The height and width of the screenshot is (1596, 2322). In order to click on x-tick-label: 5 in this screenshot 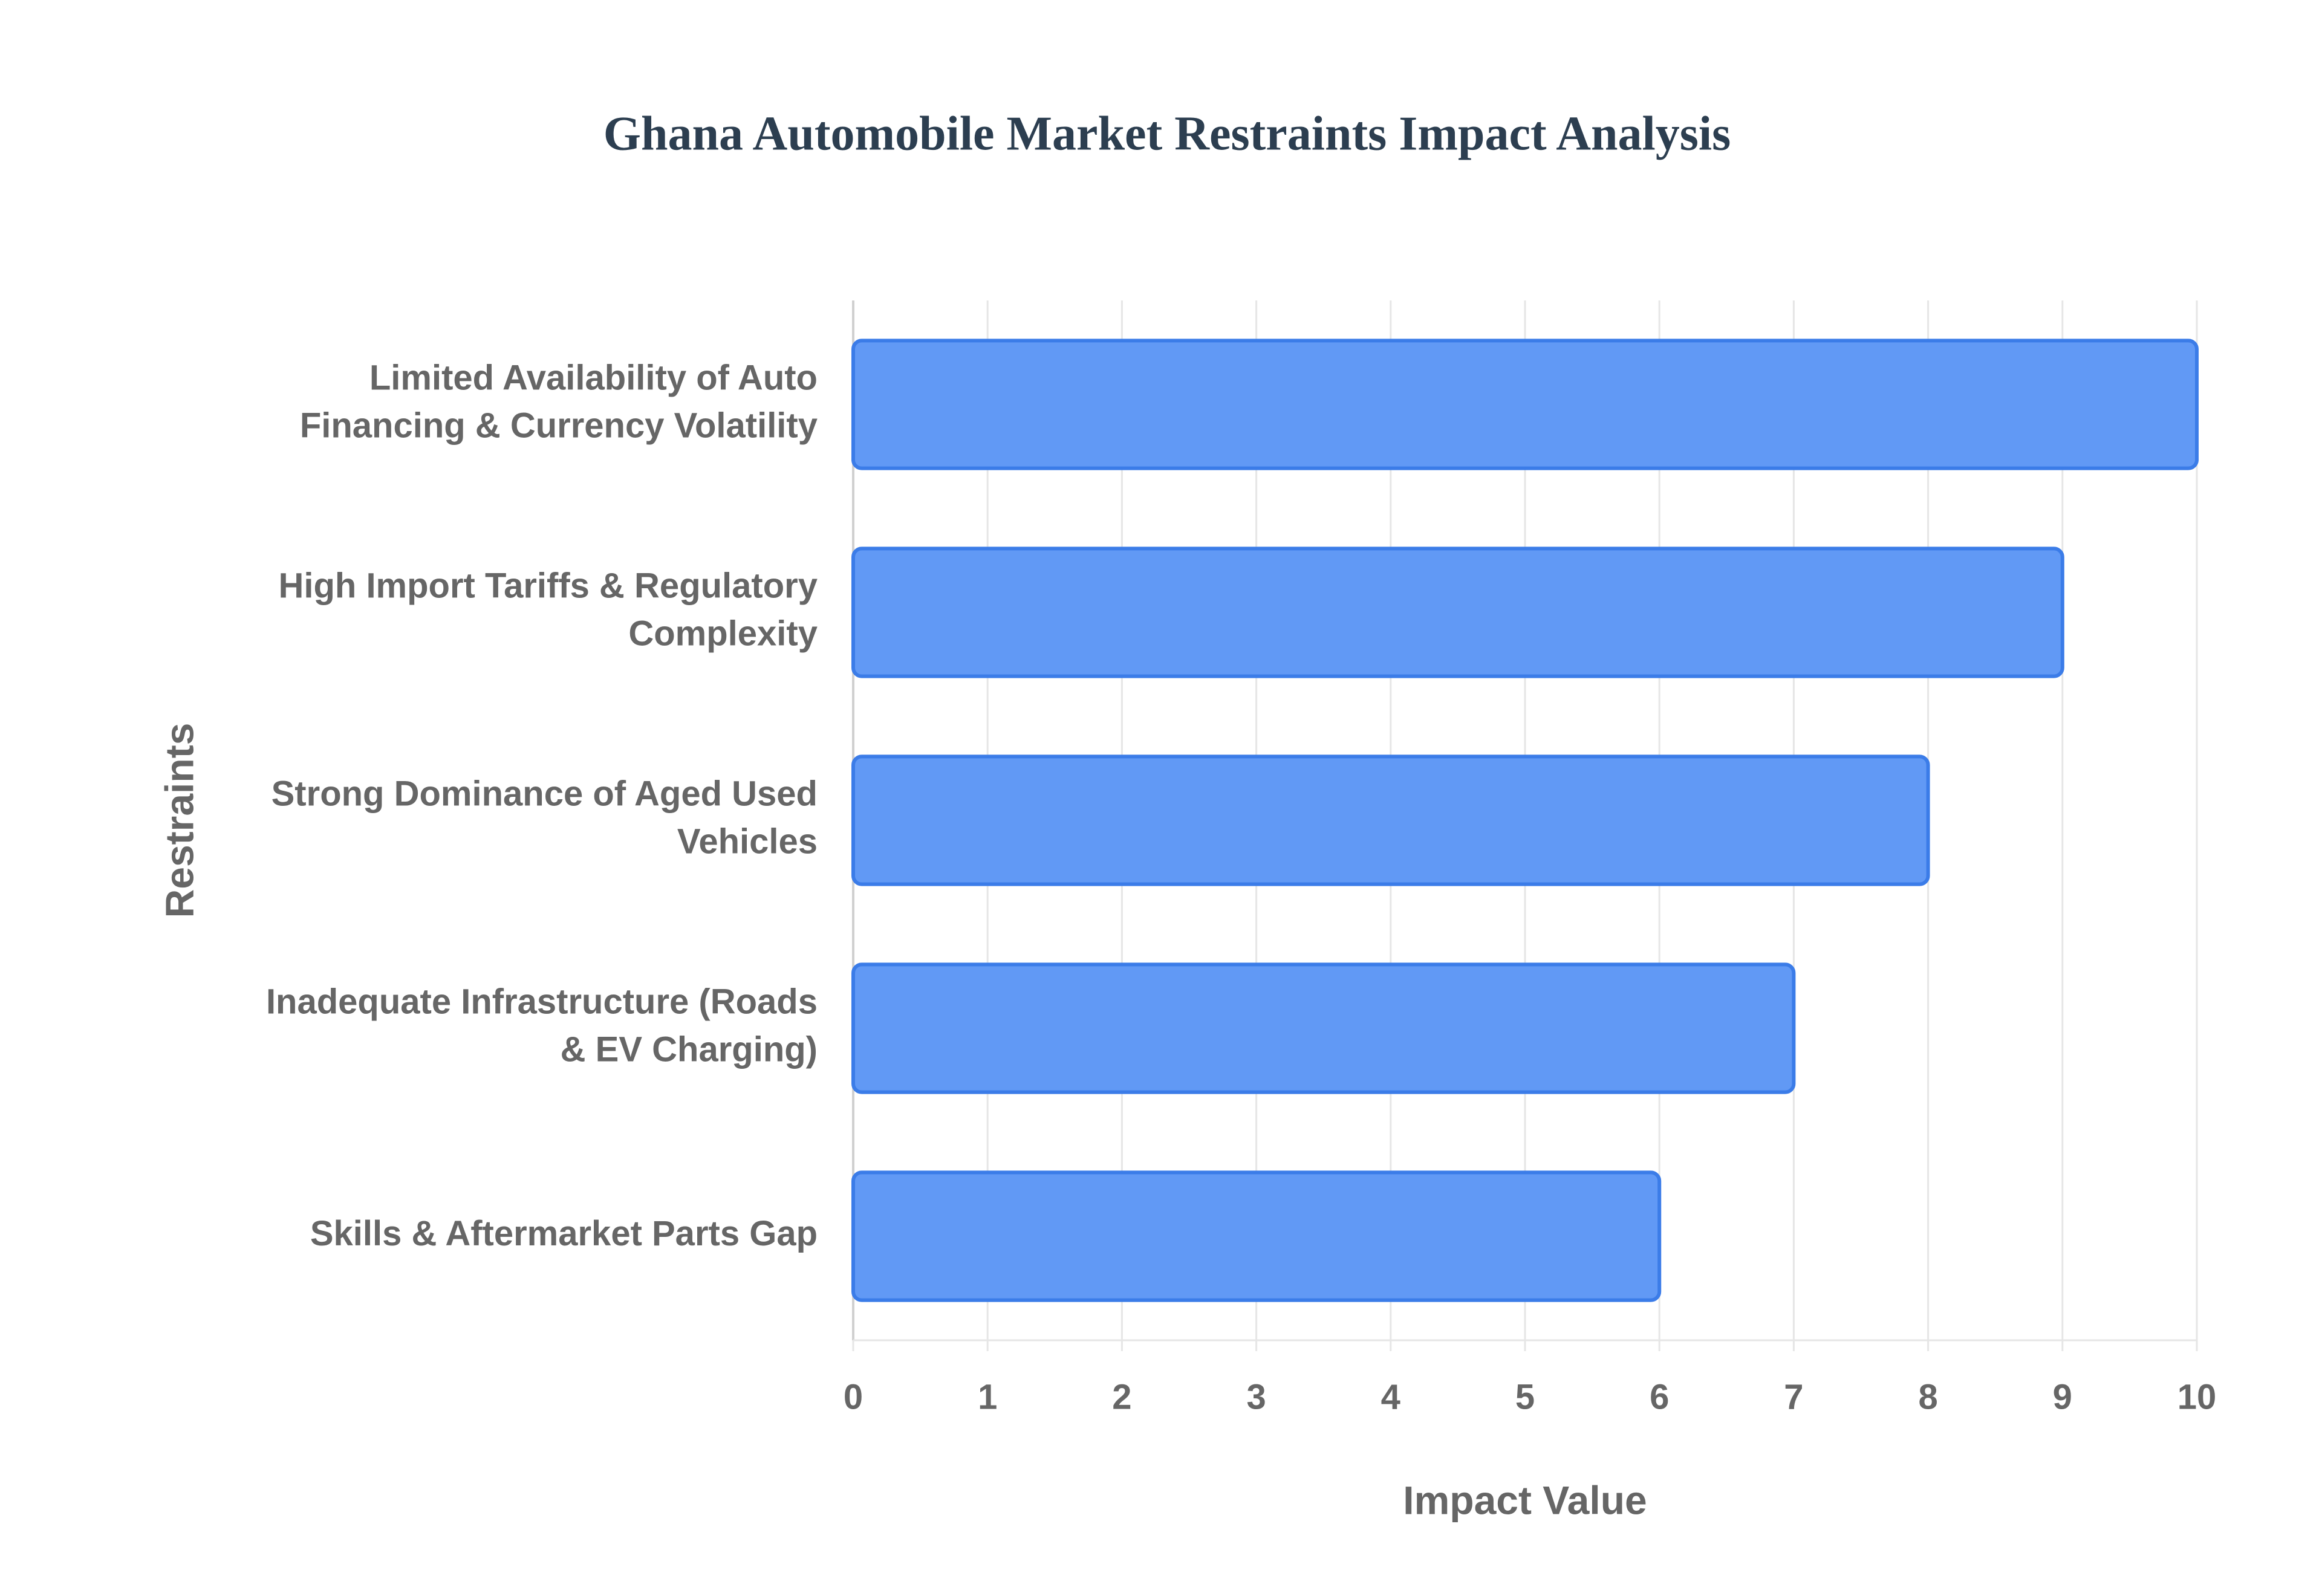, I will do `click(1525, 1396)`.